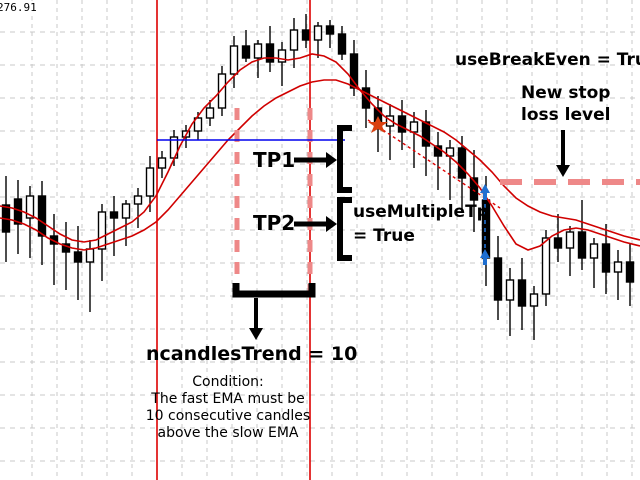  Describe the element at coordinates (344, 229) in the screenshot. I see `tp2-bracket` at that location.